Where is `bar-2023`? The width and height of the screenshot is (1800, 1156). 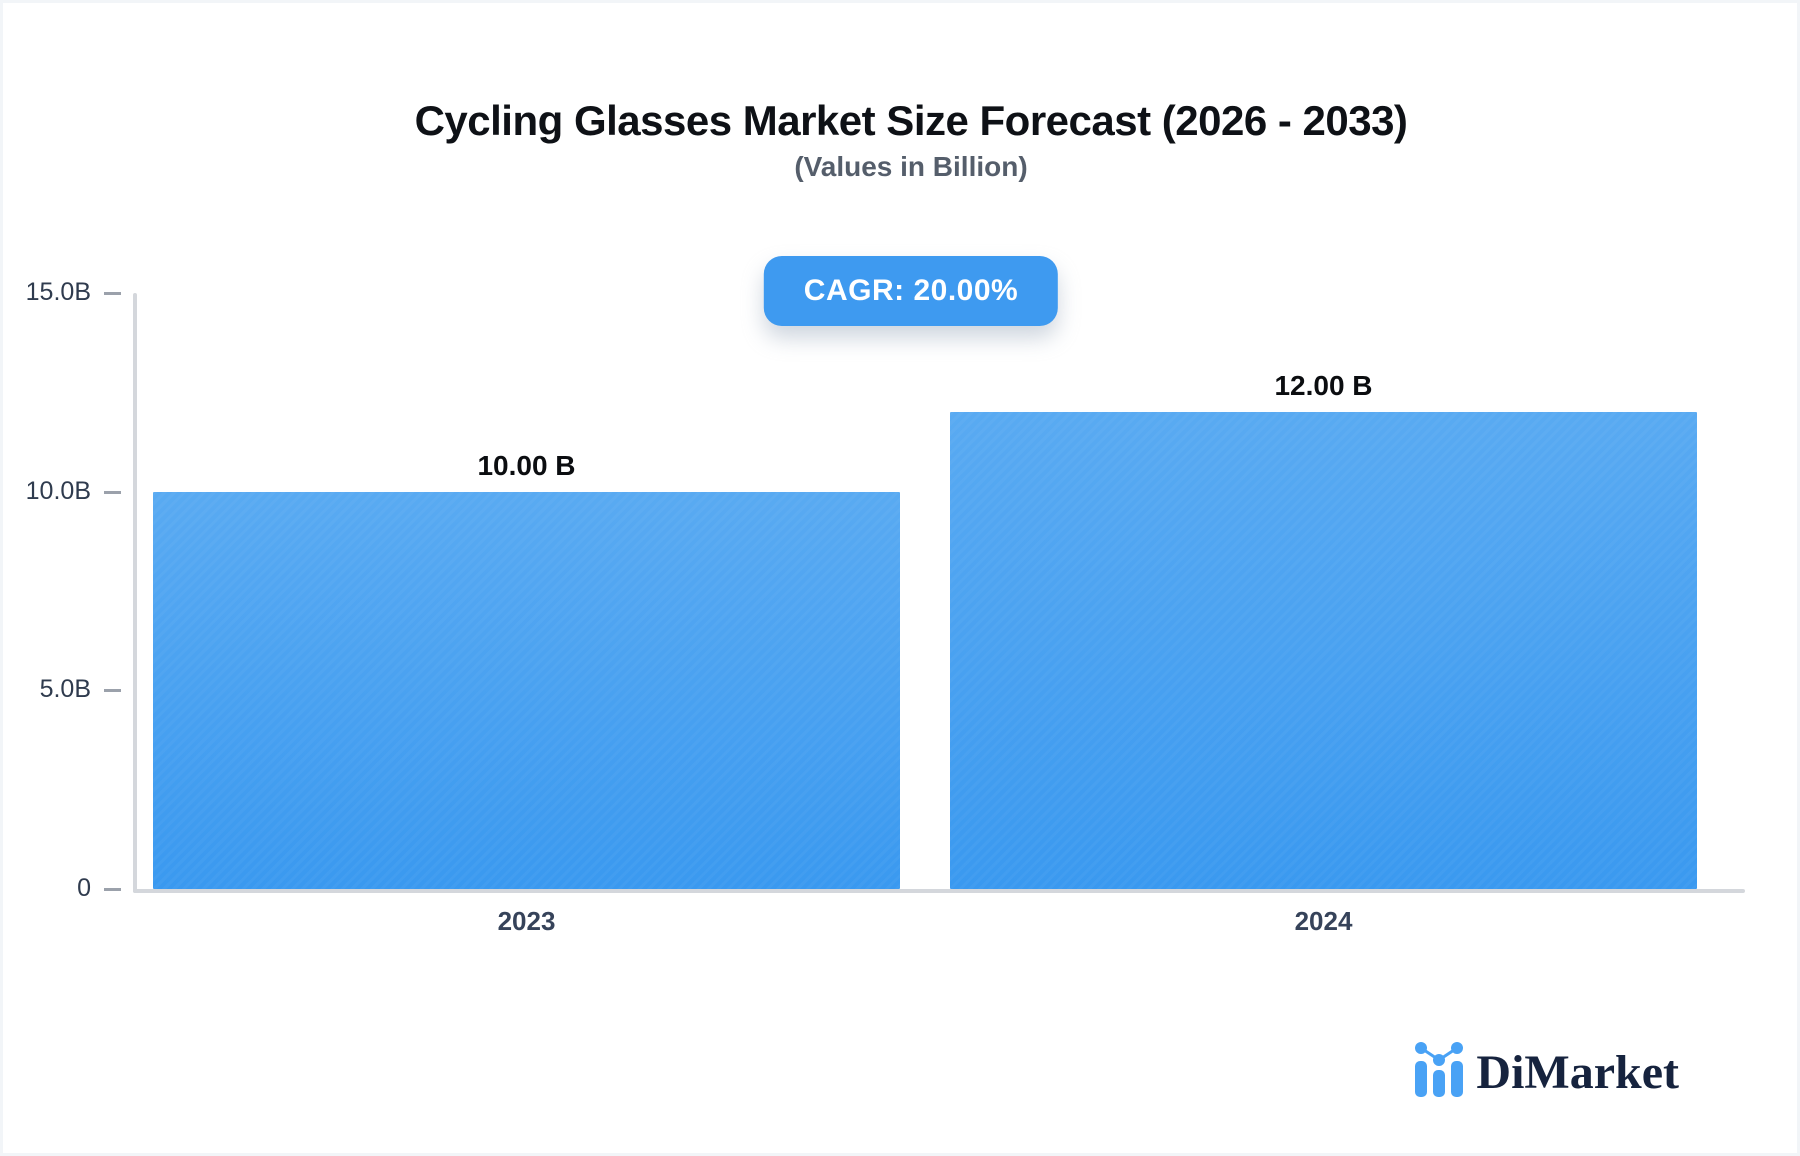 bar-2023 is located at coordinates (526, 690).